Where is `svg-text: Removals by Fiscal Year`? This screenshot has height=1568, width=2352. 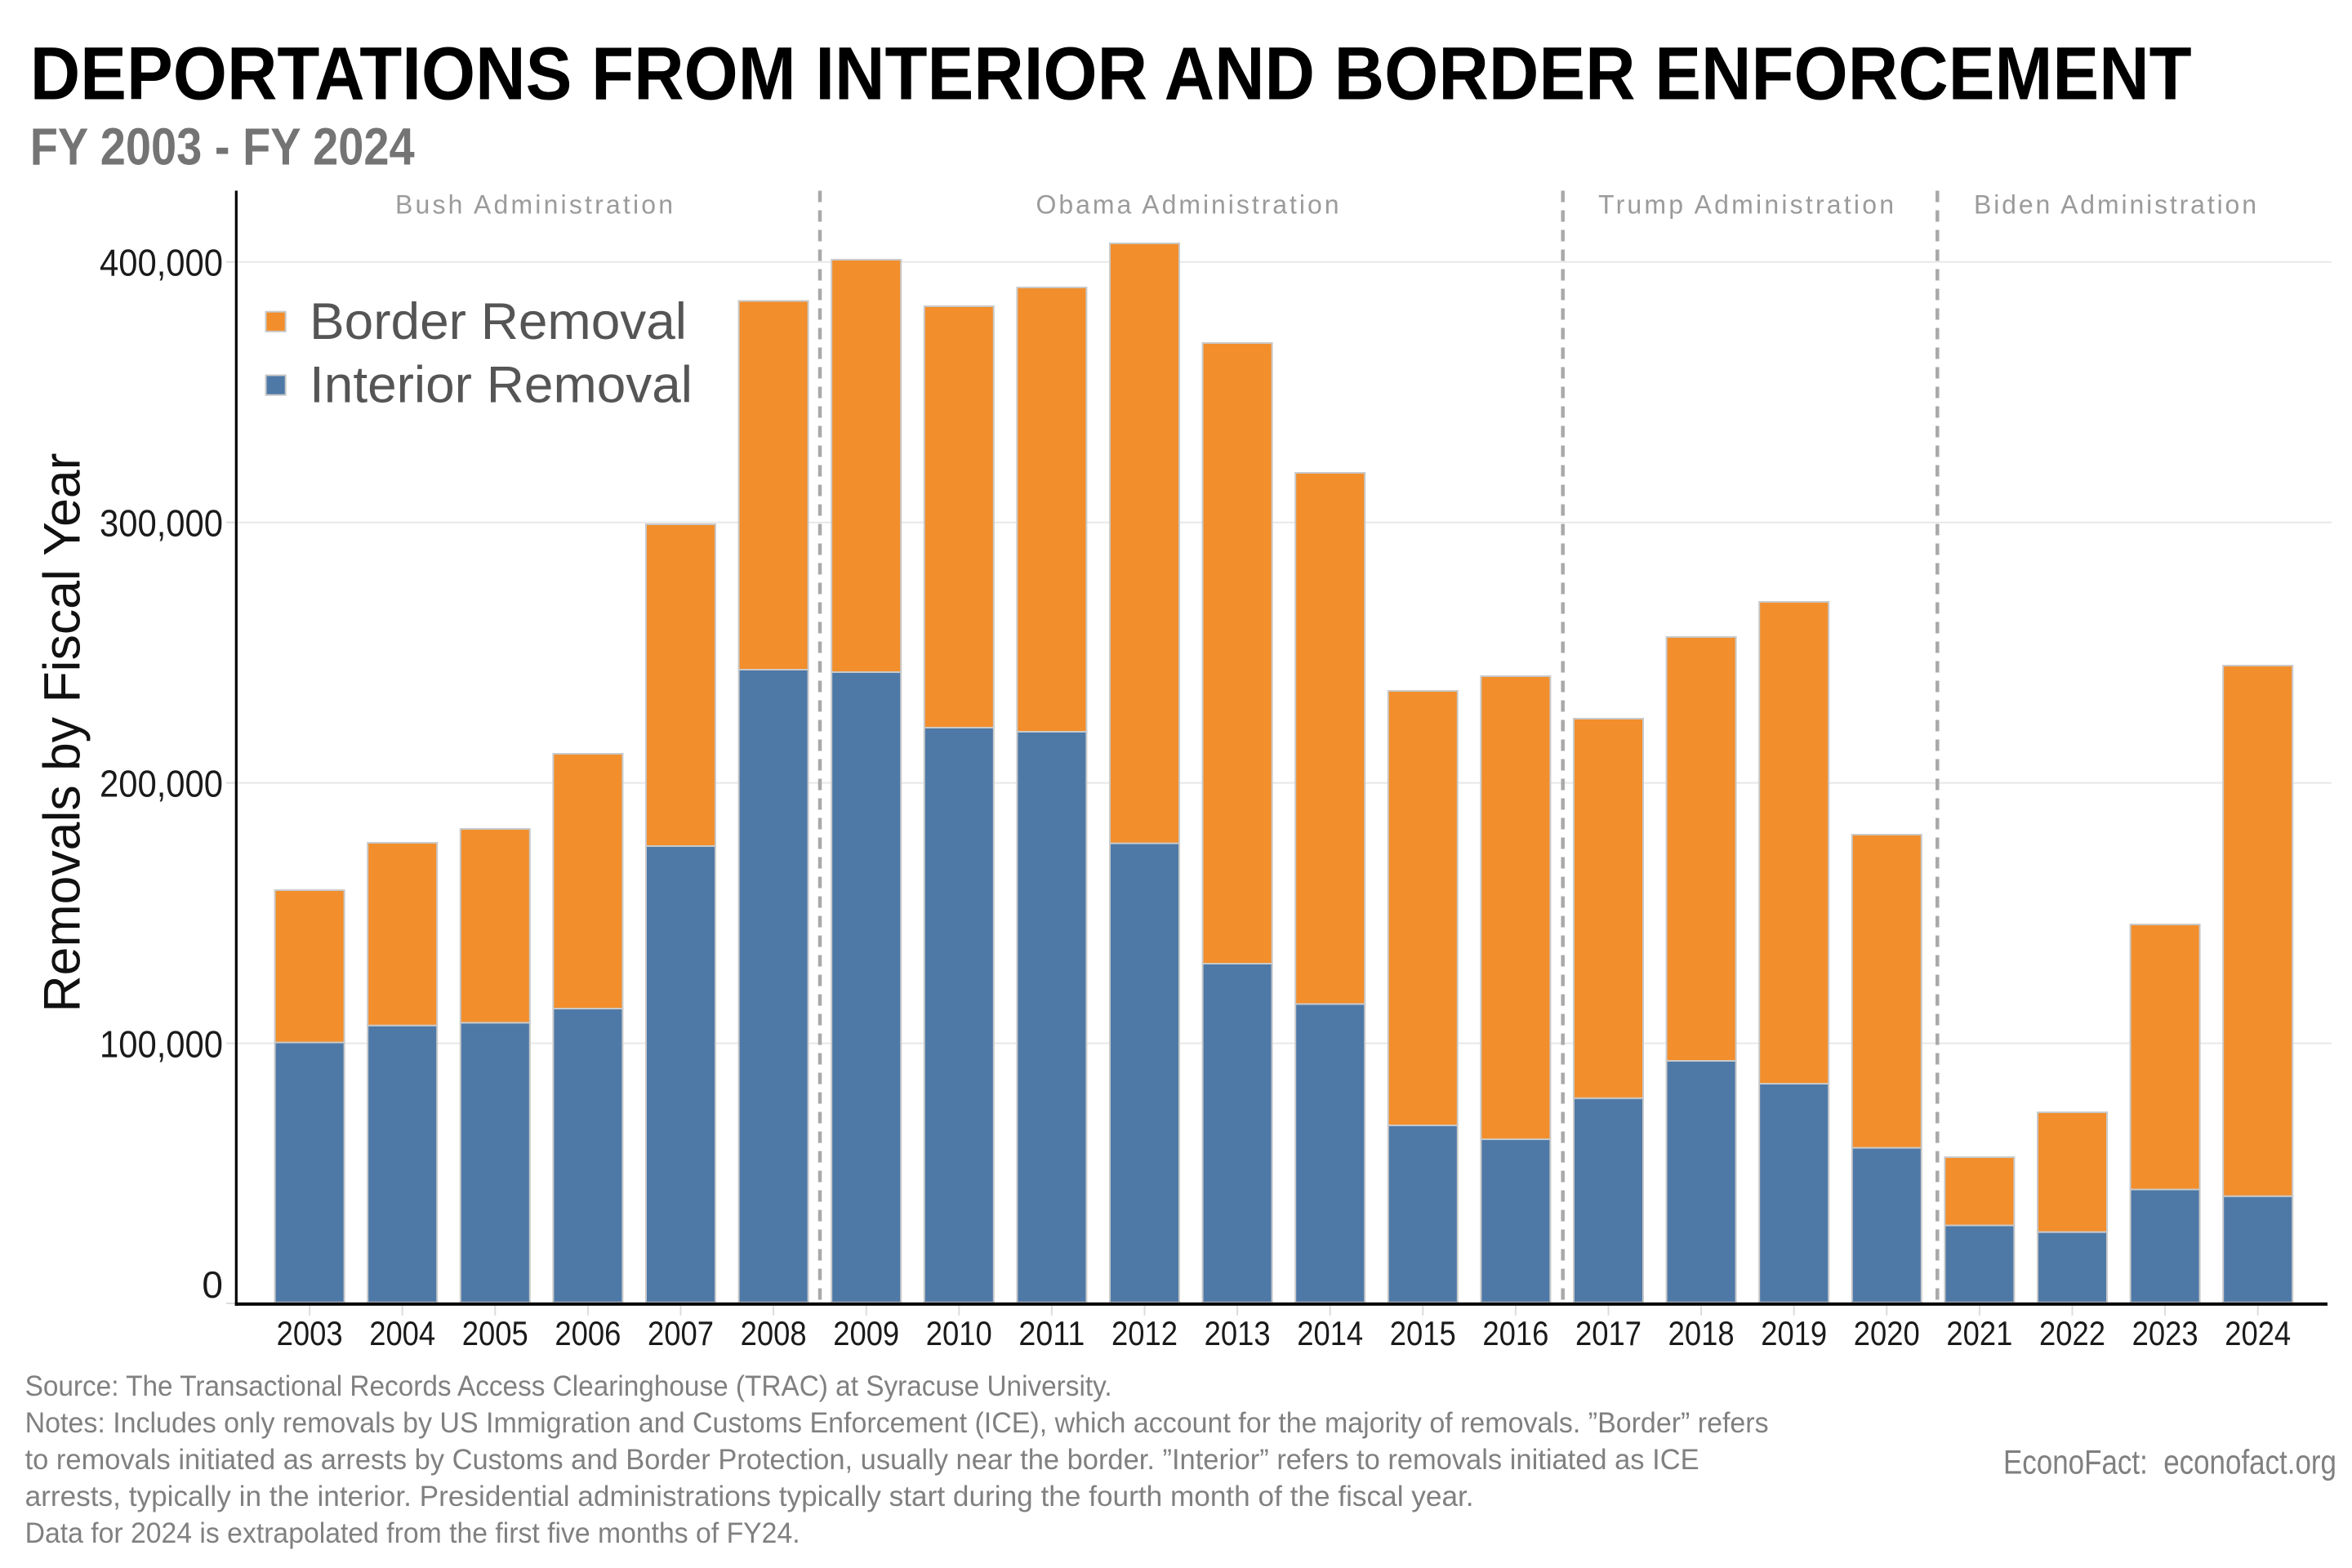
svg-text: Removals by Fiscal Year is located at coordinates (63, 733).